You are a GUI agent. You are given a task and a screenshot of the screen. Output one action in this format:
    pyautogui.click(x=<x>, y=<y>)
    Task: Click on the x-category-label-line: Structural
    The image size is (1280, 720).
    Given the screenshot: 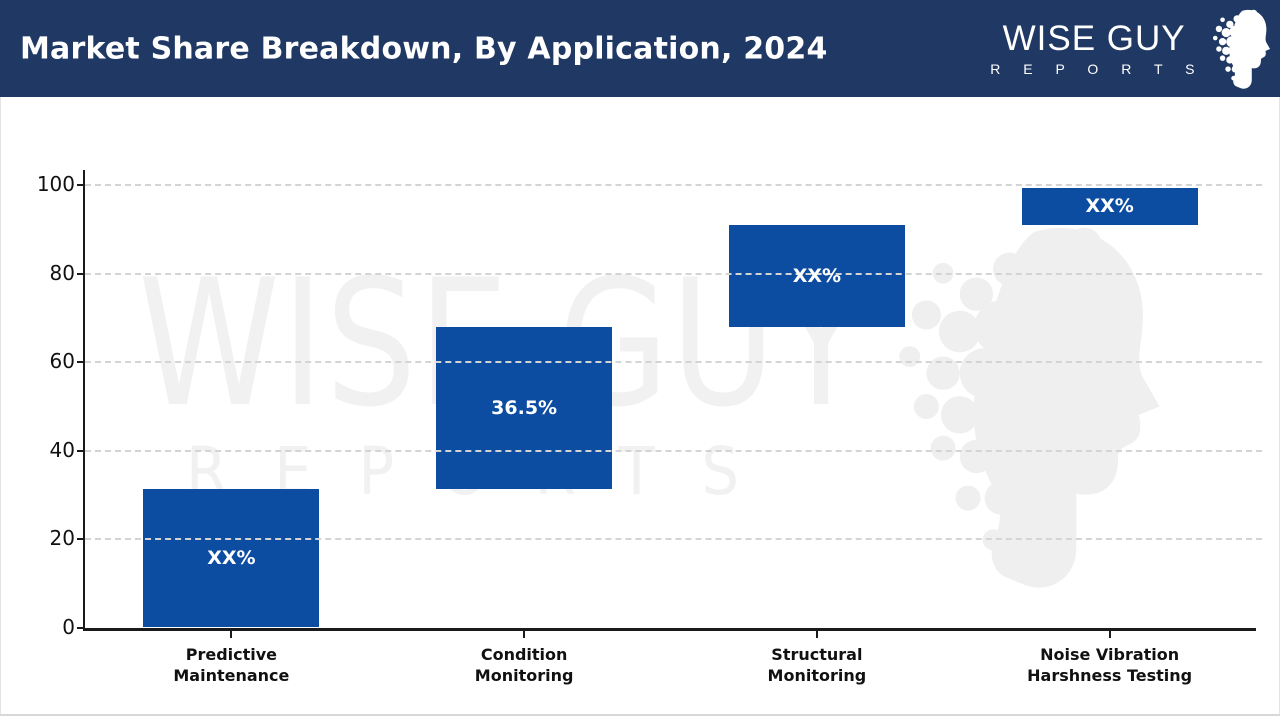 What is the action you would take?
    pyautogui.click(x=817, y=654)
    